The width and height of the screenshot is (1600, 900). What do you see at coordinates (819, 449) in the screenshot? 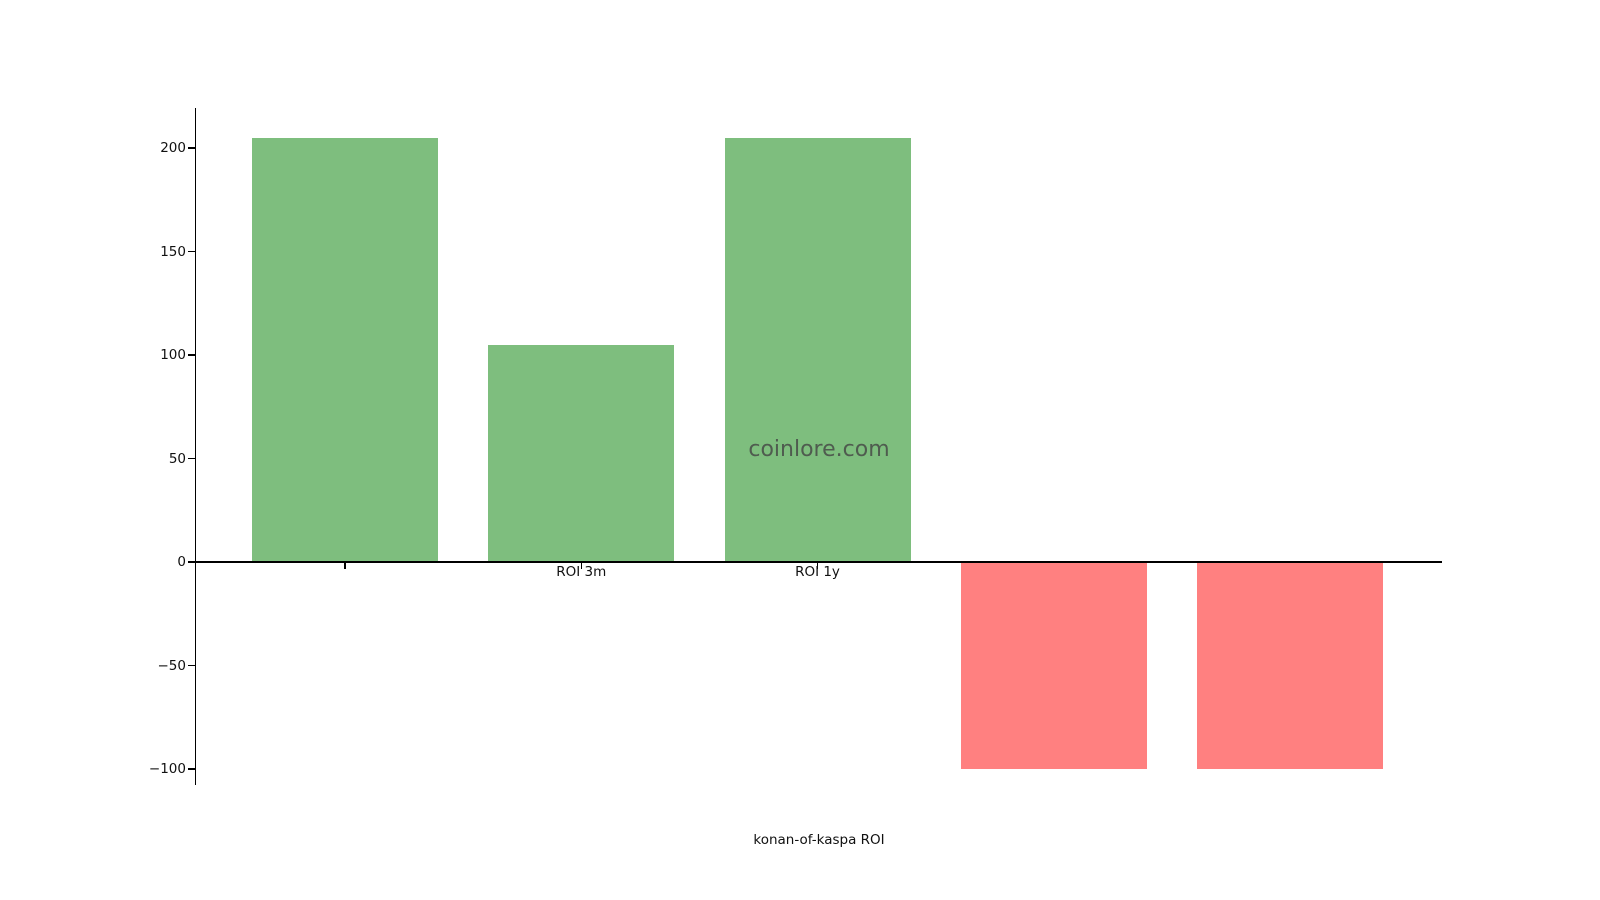
I see `watermark: coinlore.com` at bounding box center [819, 449].